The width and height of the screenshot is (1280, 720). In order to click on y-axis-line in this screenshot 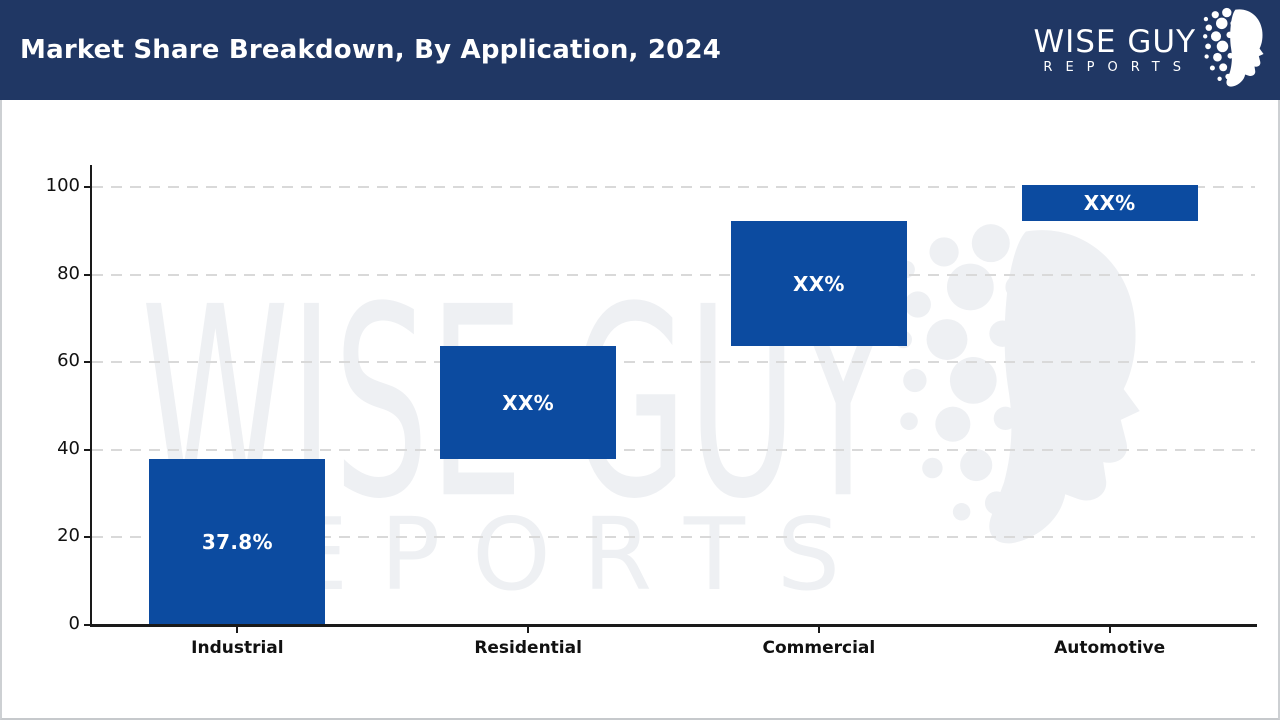, I will do `click(91, 396)`.